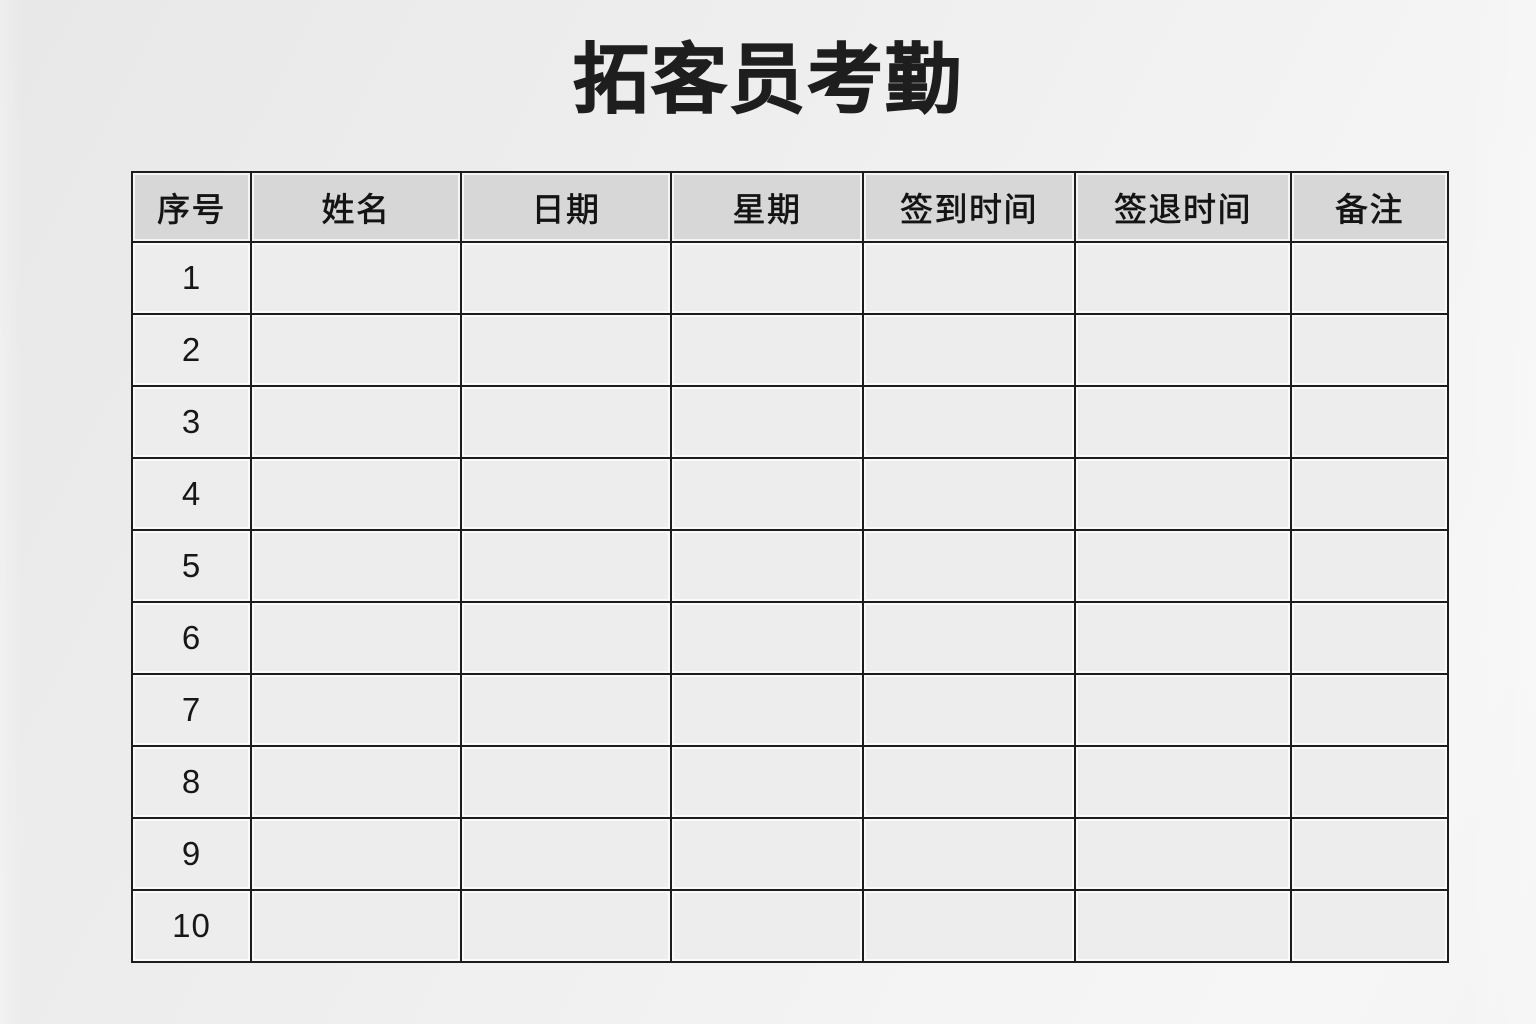 The width and height of the screenshot is (1536, 1024). What do you see at coordinates (191, 926) in the screenshot?
I see `cell-index: 10` at bounding box center [191, 926].